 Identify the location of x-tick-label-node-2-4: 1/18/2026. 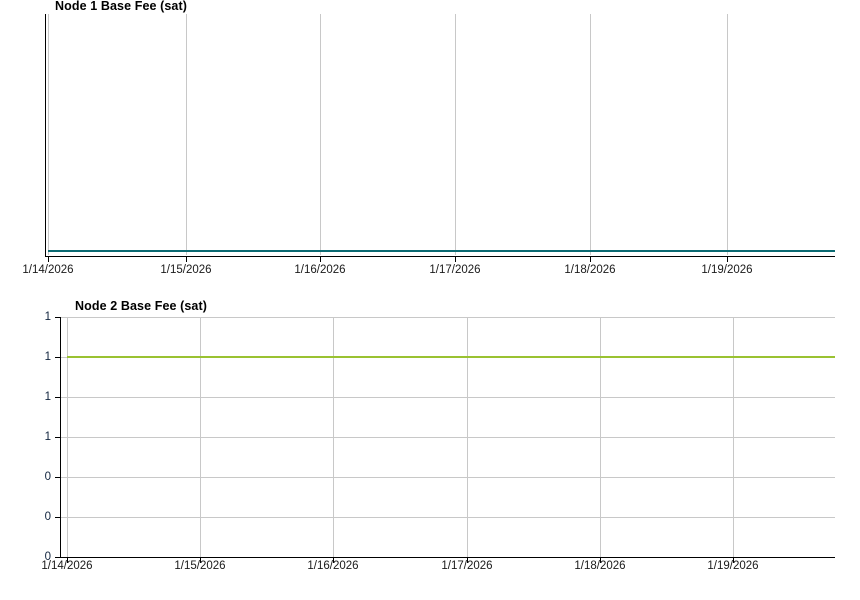
(600, 566).